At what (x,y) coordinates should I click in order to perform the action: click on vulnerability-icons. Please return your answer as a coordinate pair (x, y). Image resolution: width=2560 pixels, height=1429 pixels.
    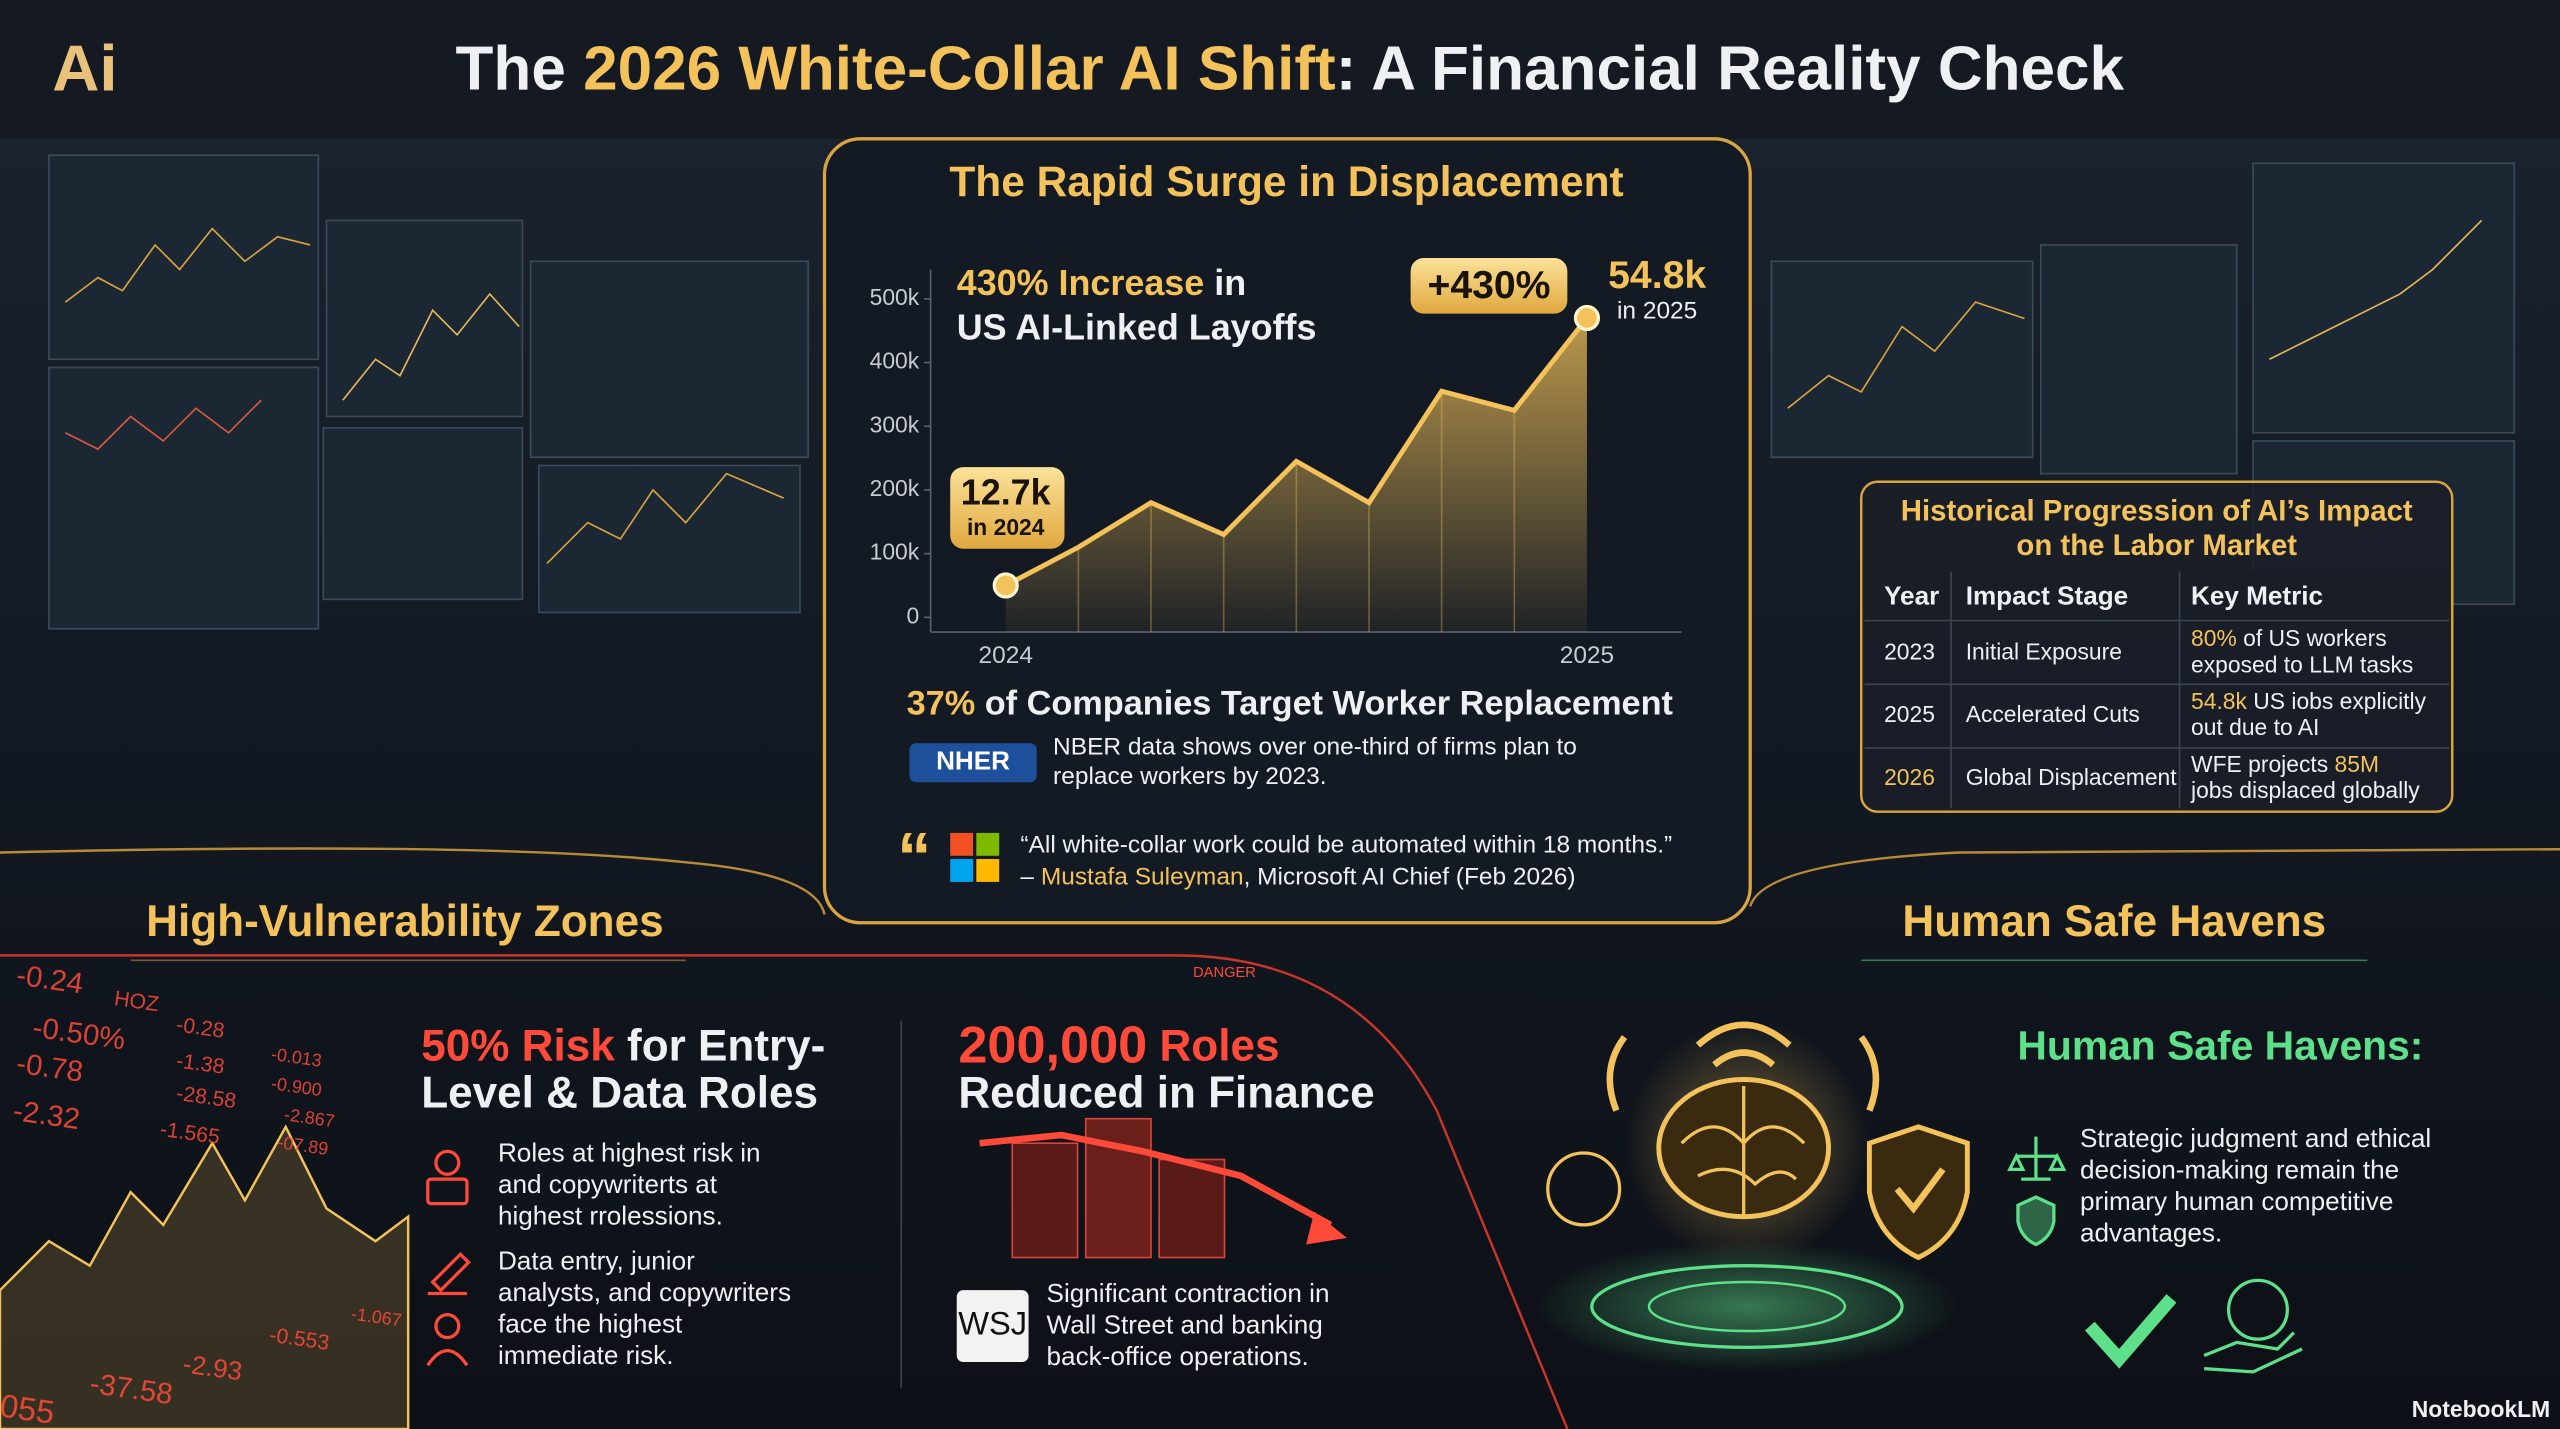
    Looking at the image, I should click on (448, 1258).